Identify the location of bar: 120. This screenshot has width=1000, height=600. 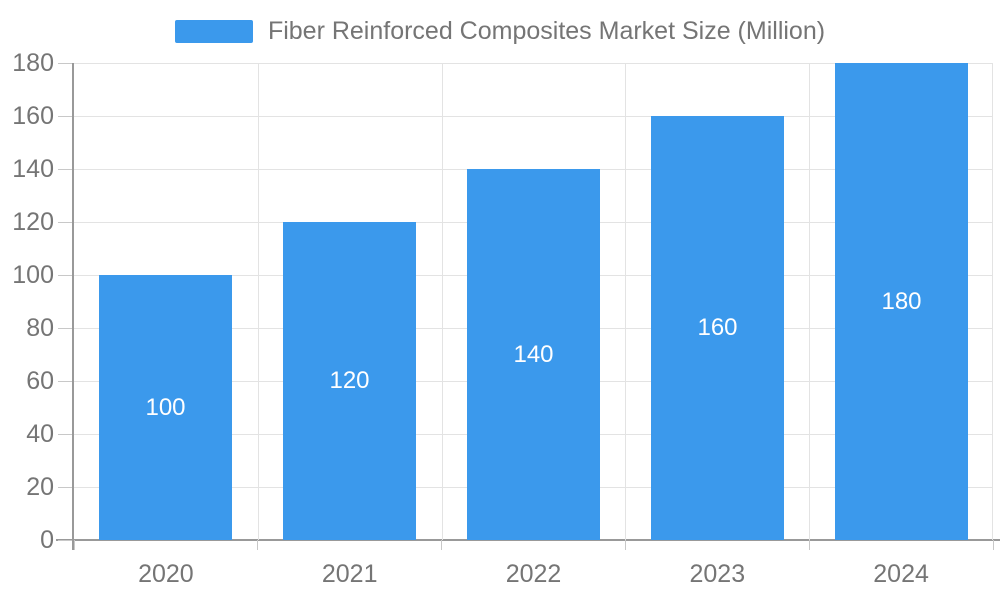
(349, 381).